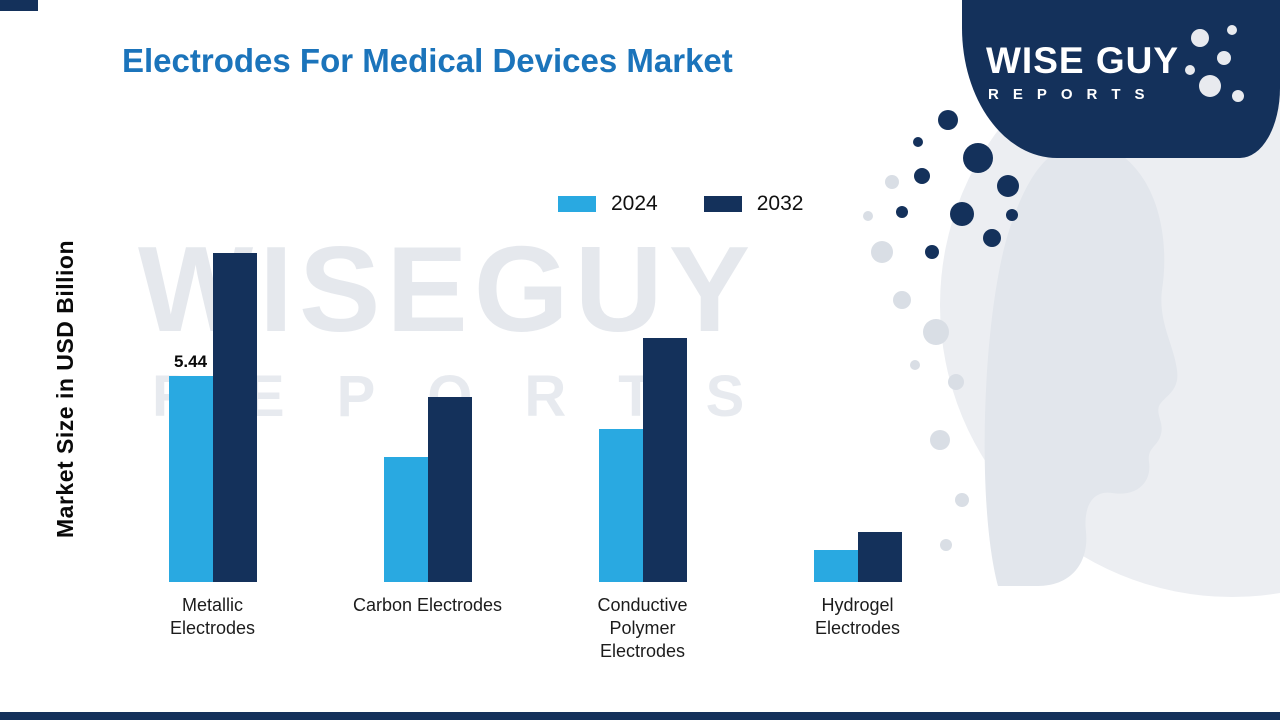  Describe the element at coordinates (577, 204) in the screenshot. I see `legend-swatch-2024` at that location.